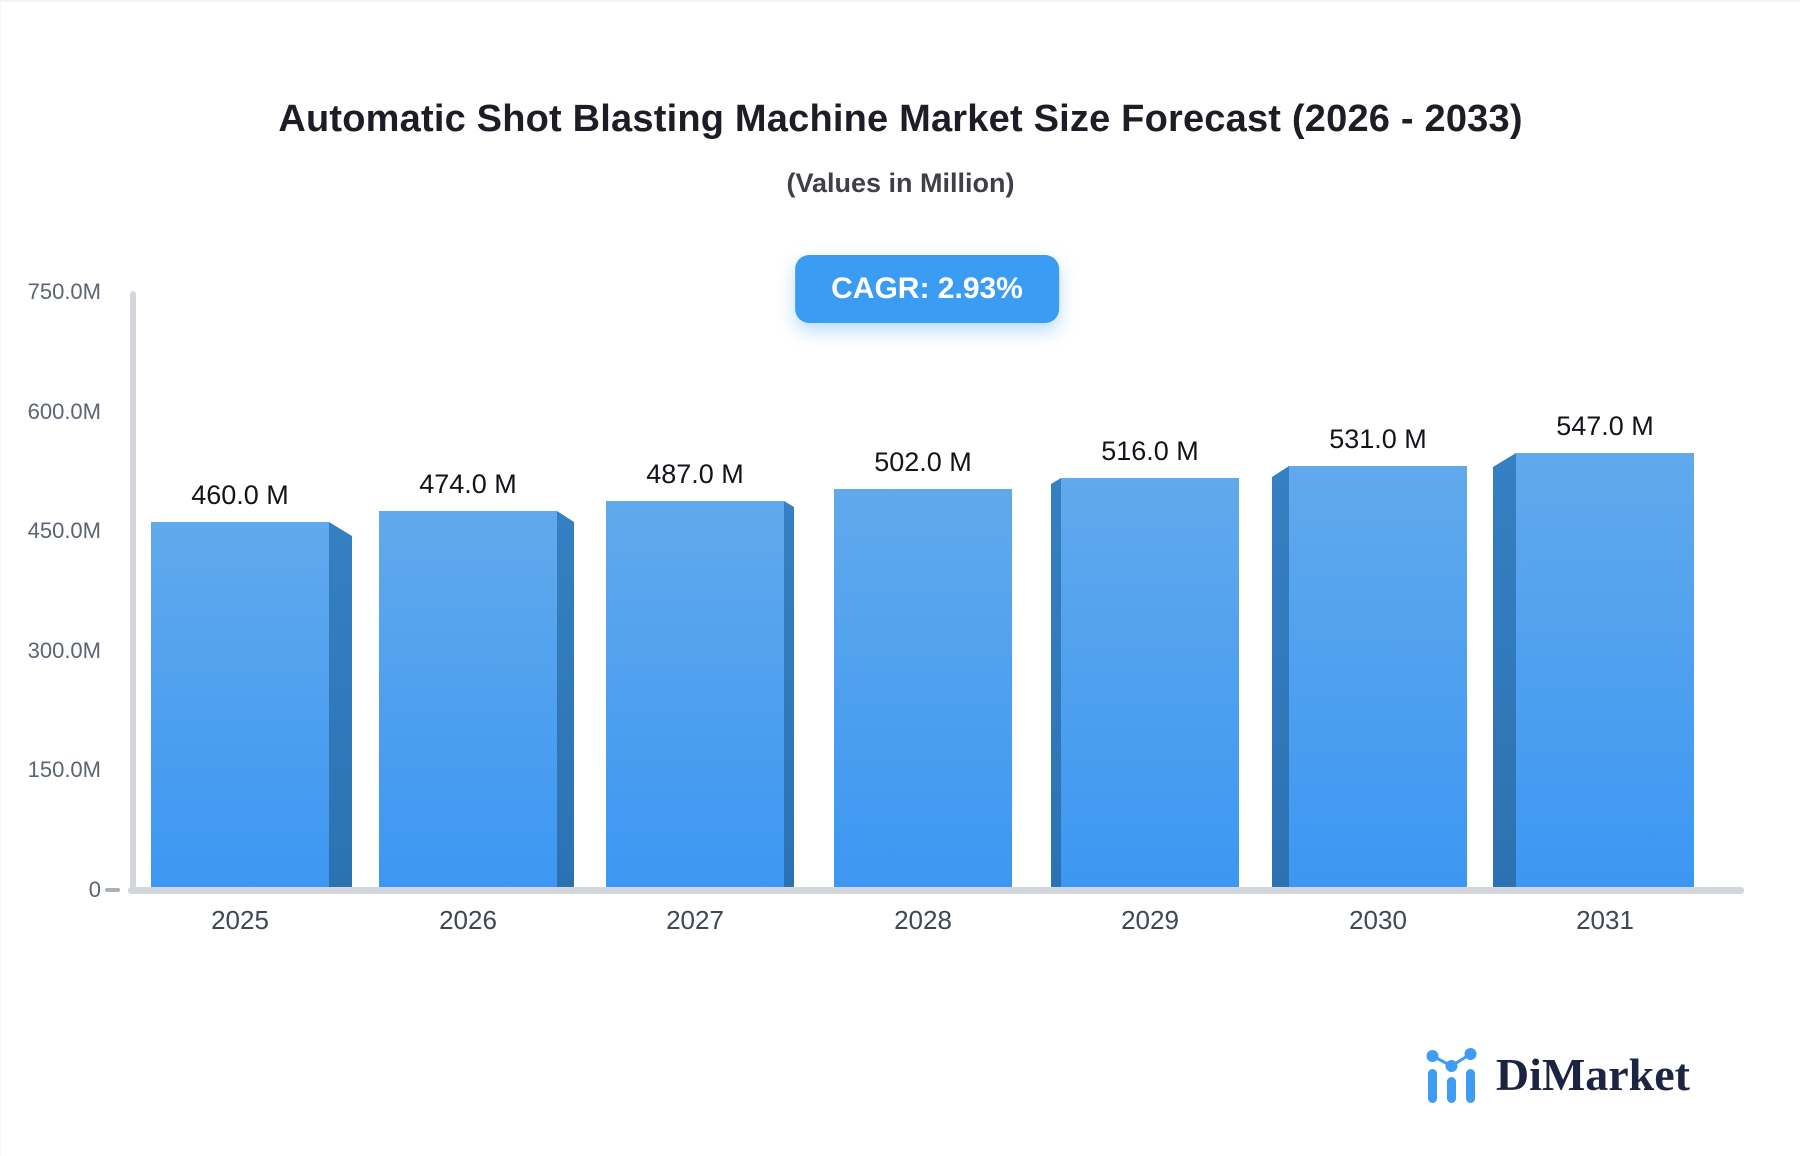  I want to click on x-axis-label-2031: 2031, so click(1605, 920).